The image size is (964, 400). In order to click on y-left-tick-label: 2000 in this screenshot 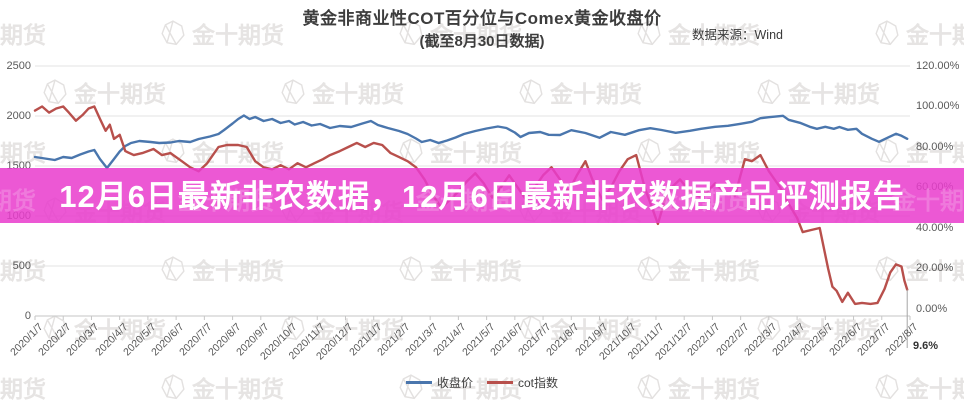, I will do `click(18, 115)`.